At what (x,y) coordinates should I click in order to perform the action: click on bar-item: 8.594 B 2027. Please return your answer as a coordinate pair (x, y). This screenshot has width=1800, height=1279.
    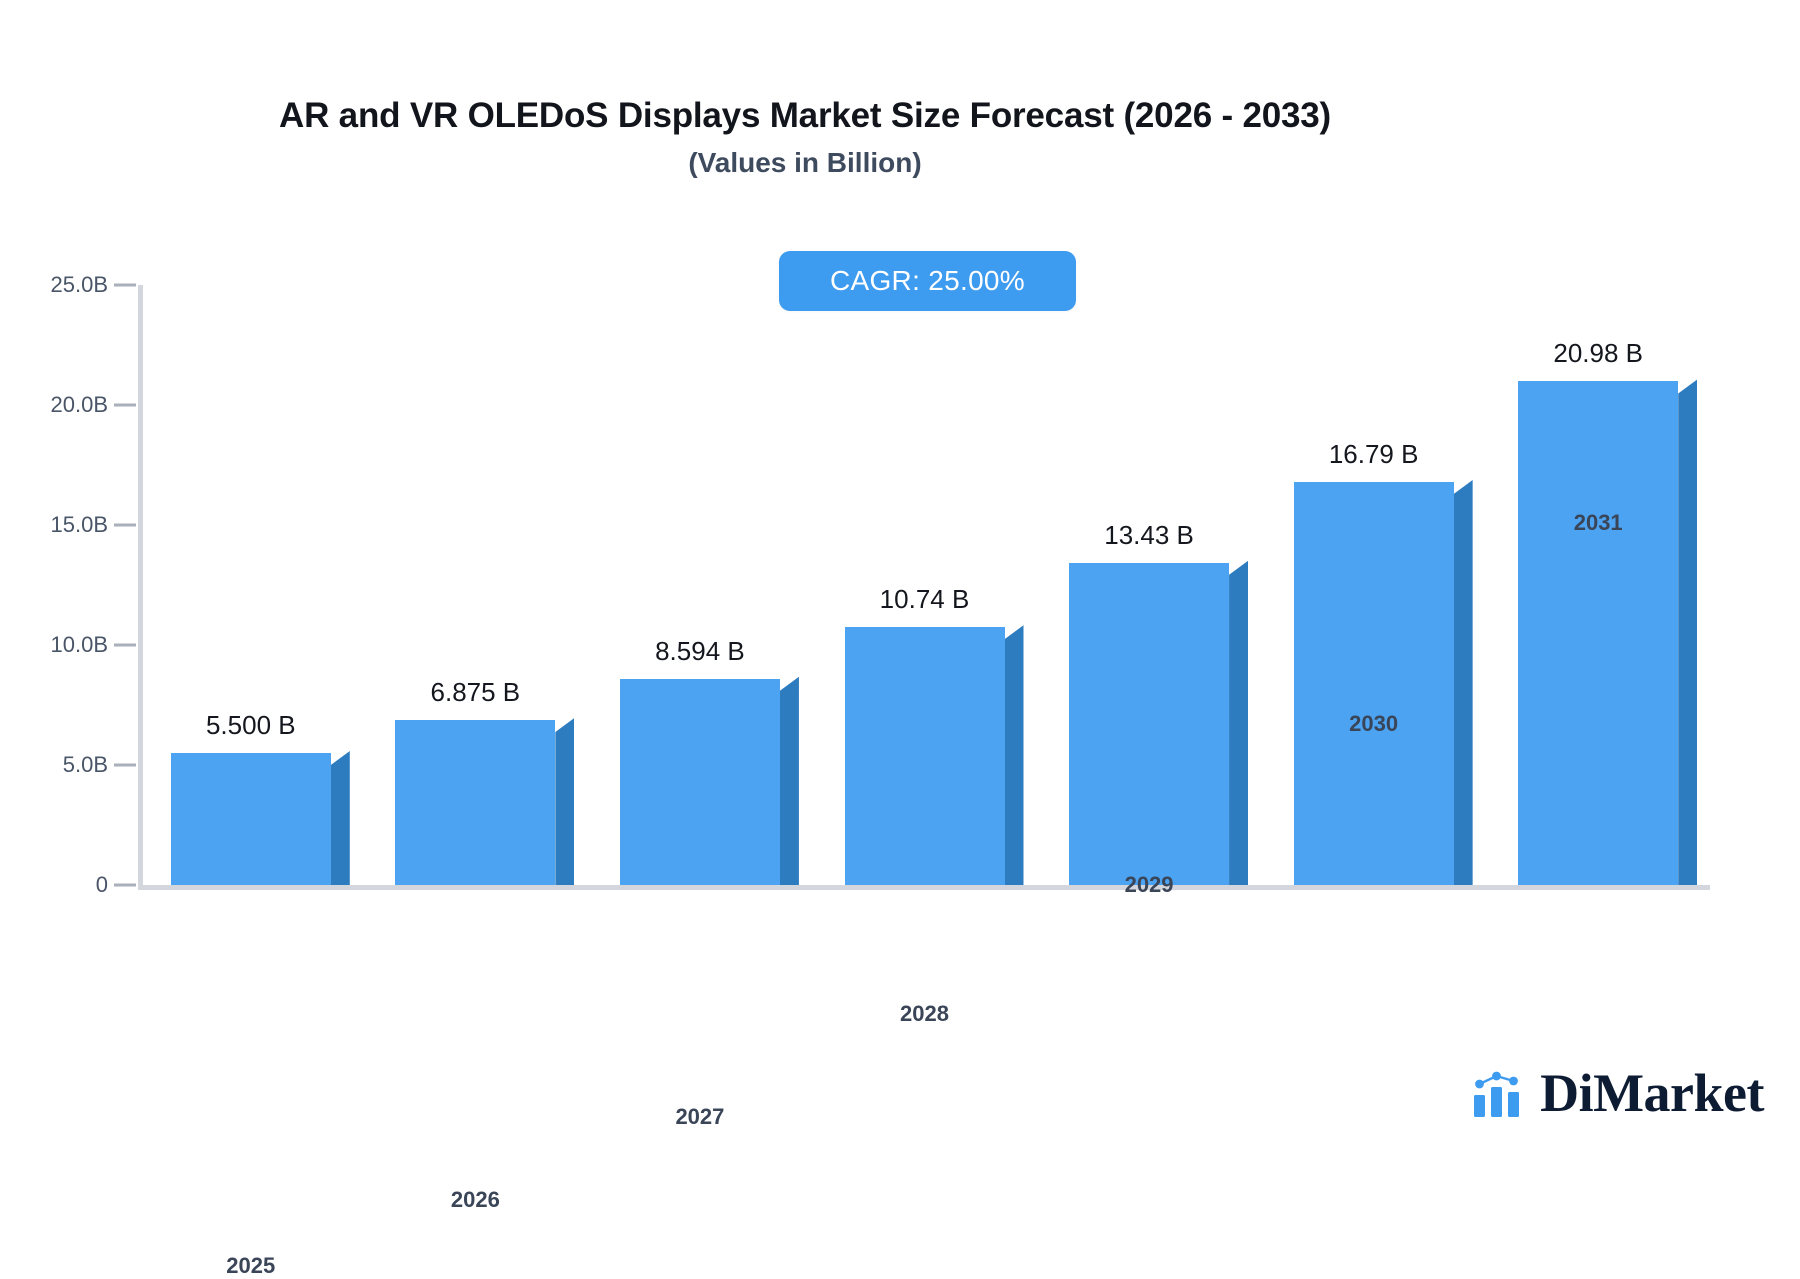
    Looking at the image, I should click on (709, 882).